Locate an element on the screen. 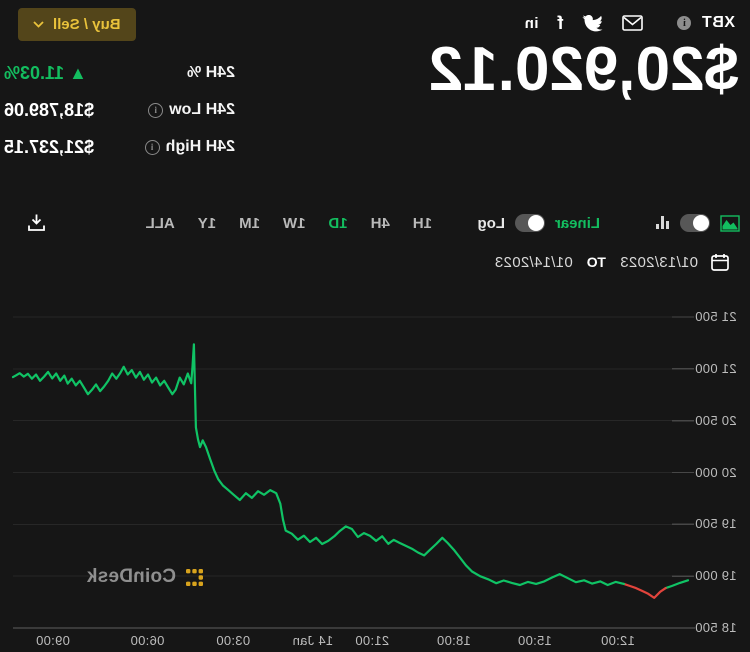 The width and height of the screenshot is (750, 652). stat-label: 24H % is located at coordinates (210, 72).